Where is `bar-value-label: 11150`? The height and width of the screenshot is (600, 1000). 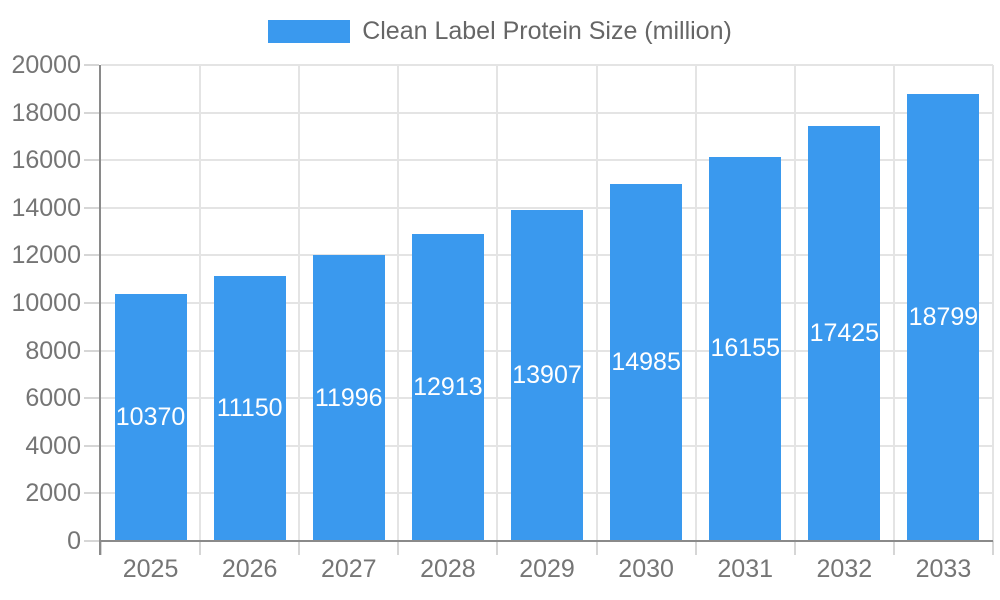
bar-value-label: 11150 is located at coordinates (249, 407).